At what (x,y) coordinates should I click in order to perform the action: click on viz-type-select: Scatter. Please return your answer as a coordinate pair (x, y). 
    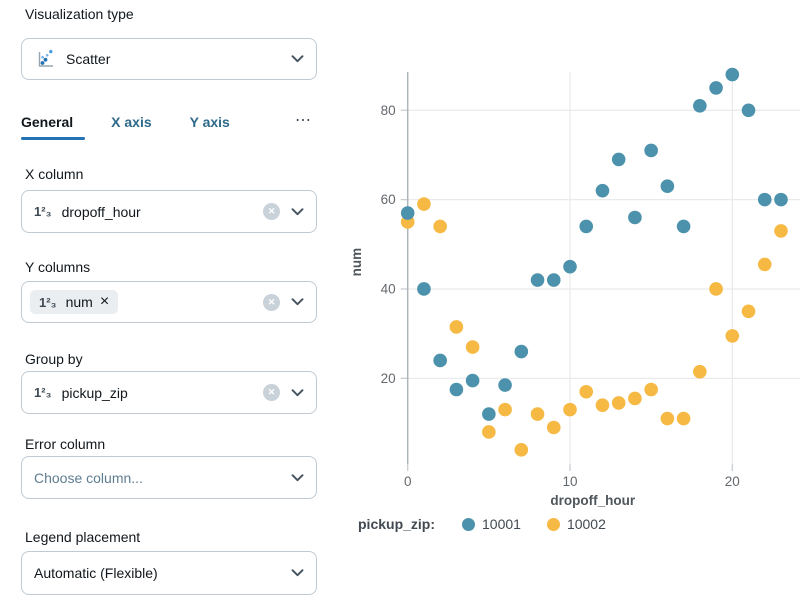
    Looking at the image, I should click on (169, 59).